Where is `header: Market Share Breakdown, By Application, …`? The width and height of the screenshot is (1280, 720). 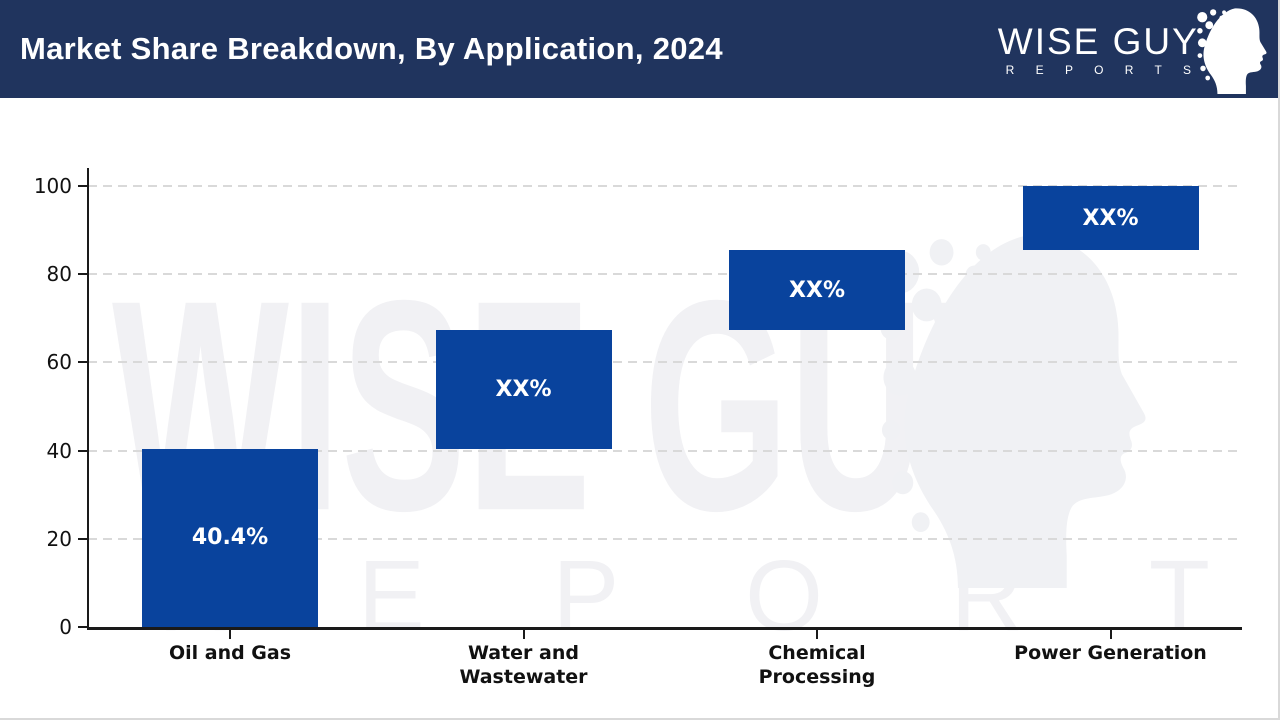
header: Market Share Breakdown, By Application, … is located at coordinates (639, 49).